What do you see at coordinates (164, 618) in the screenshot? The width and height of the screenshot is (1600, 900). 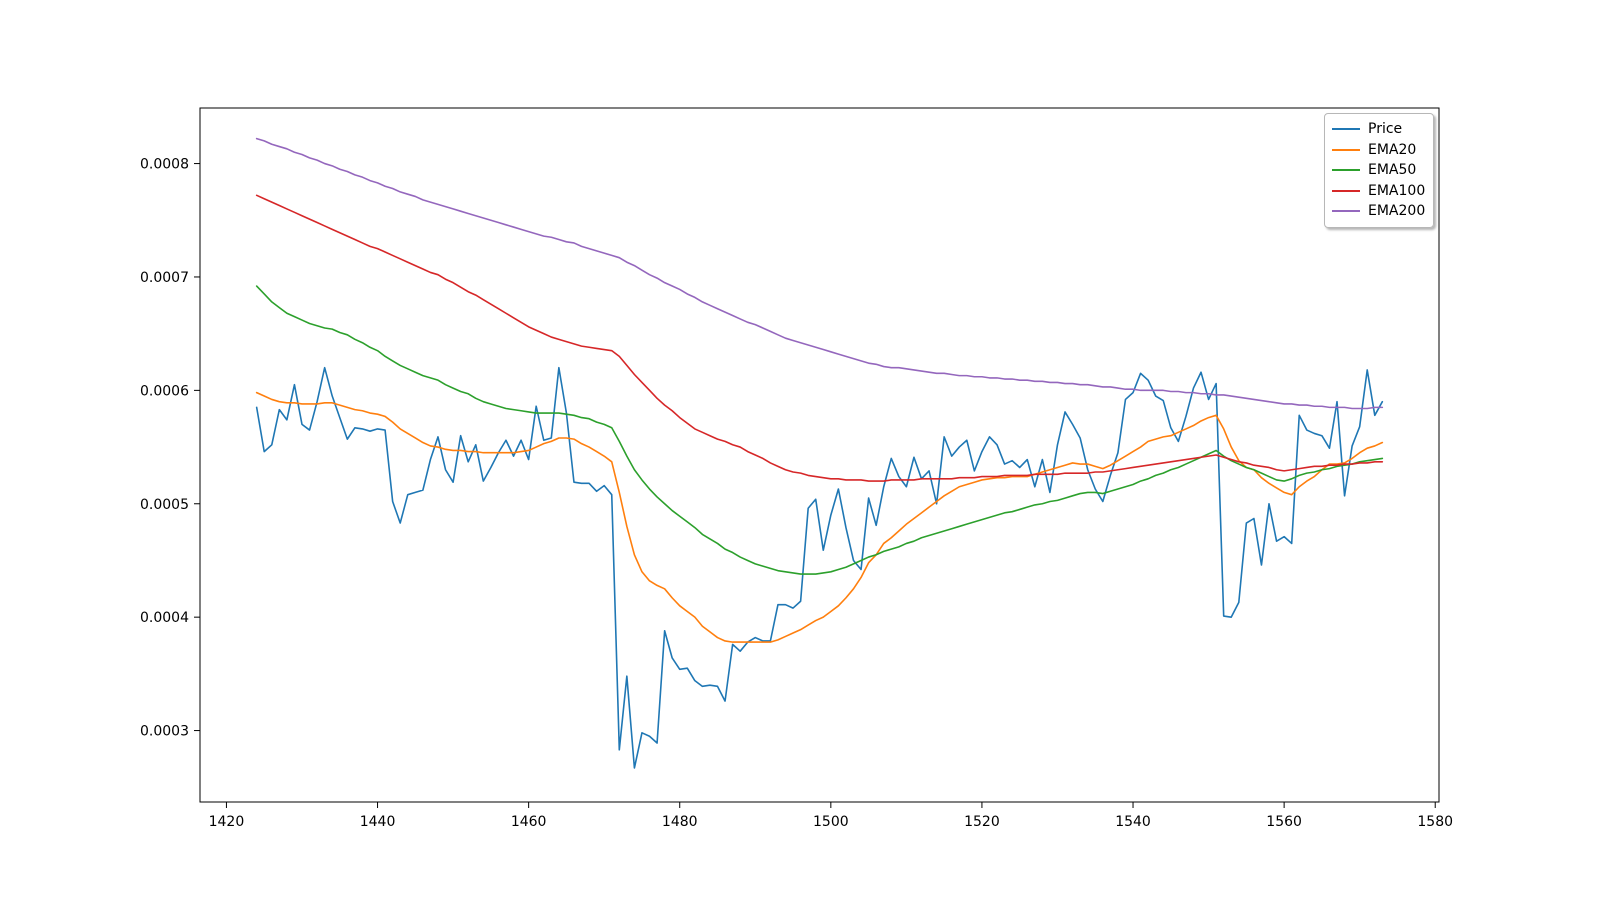 I see `y-axis-tick-label: 0.0004` at bounding box center [164, 618].